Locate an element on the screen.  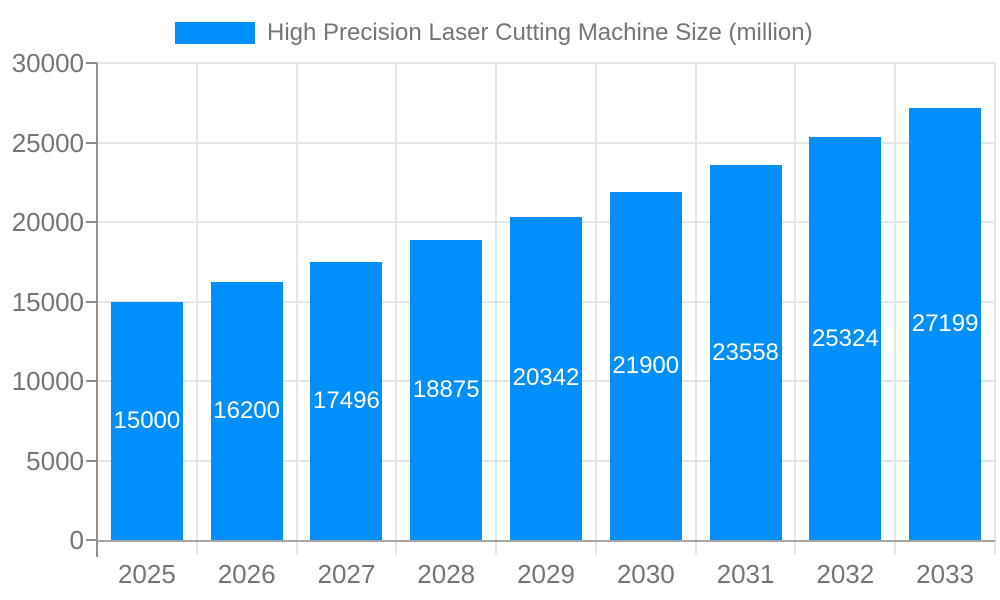
bar-value-label: 27199 is located at coordinates (945, 323).